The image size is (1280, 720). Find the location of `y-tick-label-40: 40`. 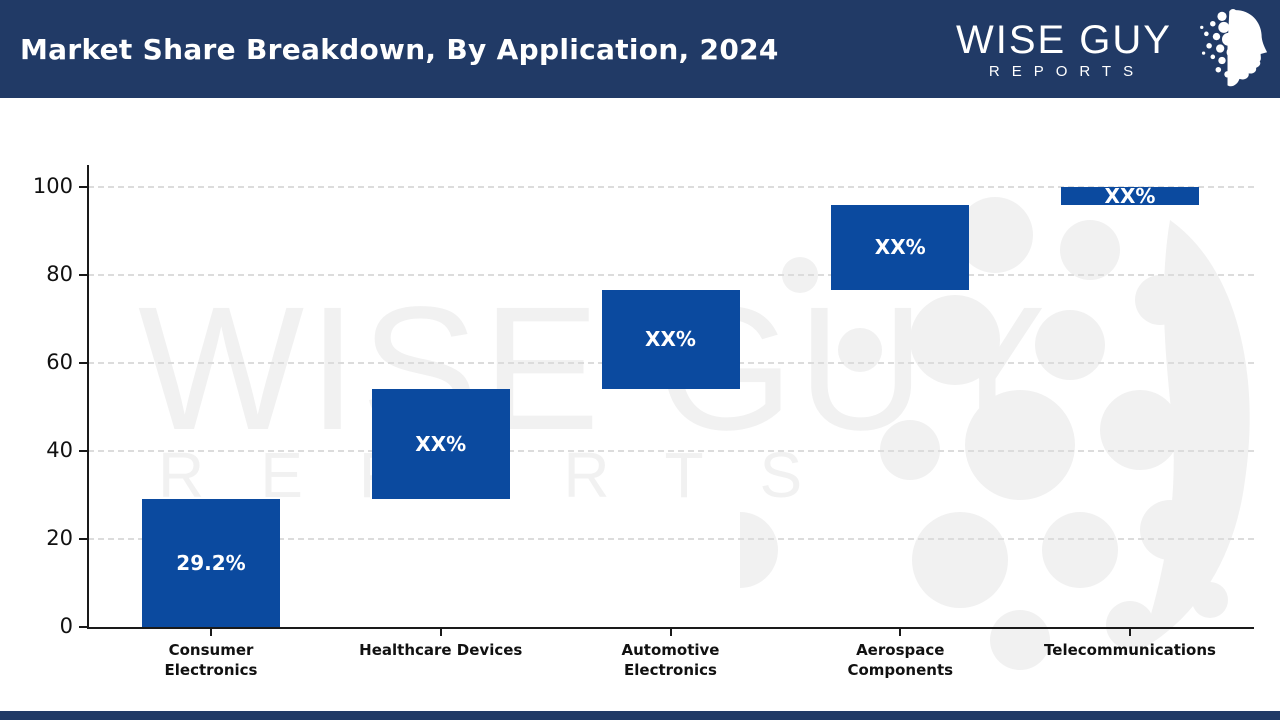

y-tick-label-40: 40 is located at coordinates (59, 450).